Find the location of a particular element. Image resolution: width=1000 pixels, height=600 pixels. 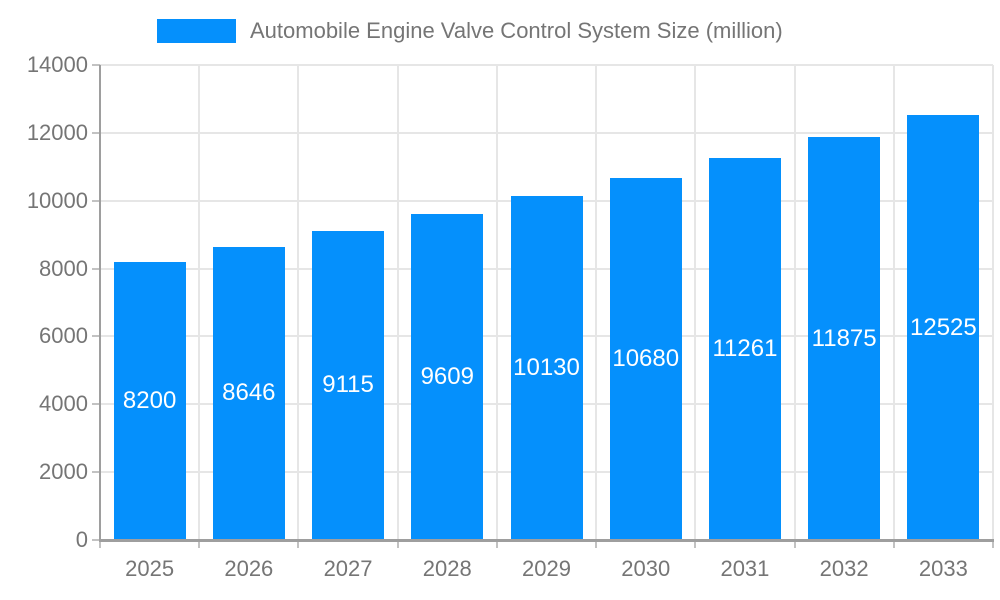

x-axis-label: 2033 is located at coordinates (943, 568).